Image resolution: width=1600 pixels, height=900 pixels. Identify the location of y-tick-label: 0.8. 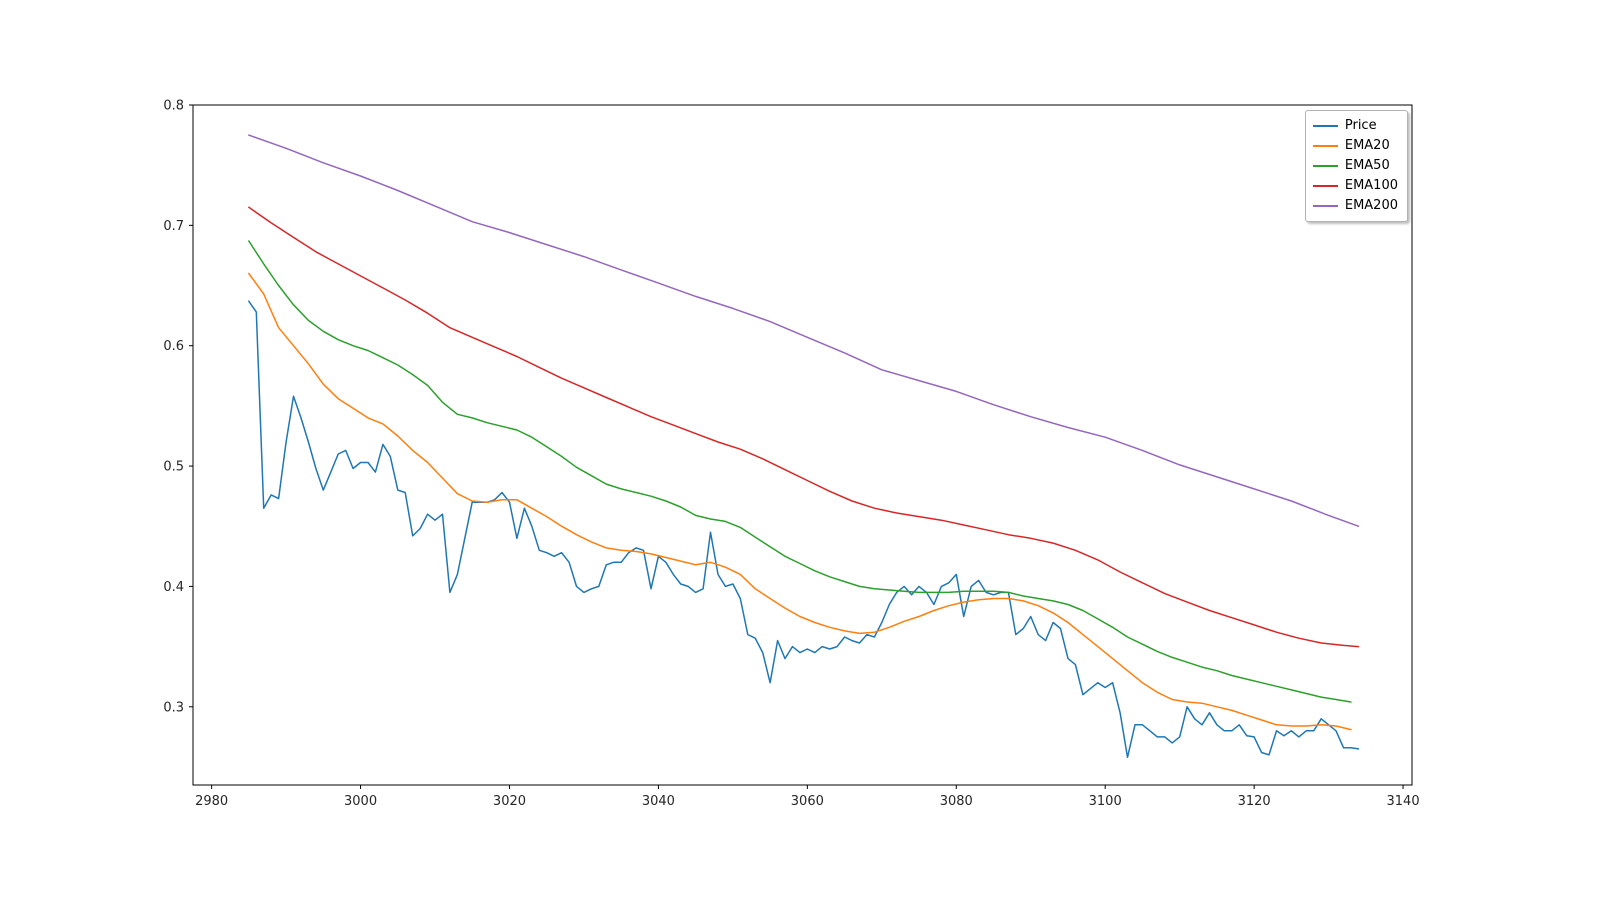
(173, 106).